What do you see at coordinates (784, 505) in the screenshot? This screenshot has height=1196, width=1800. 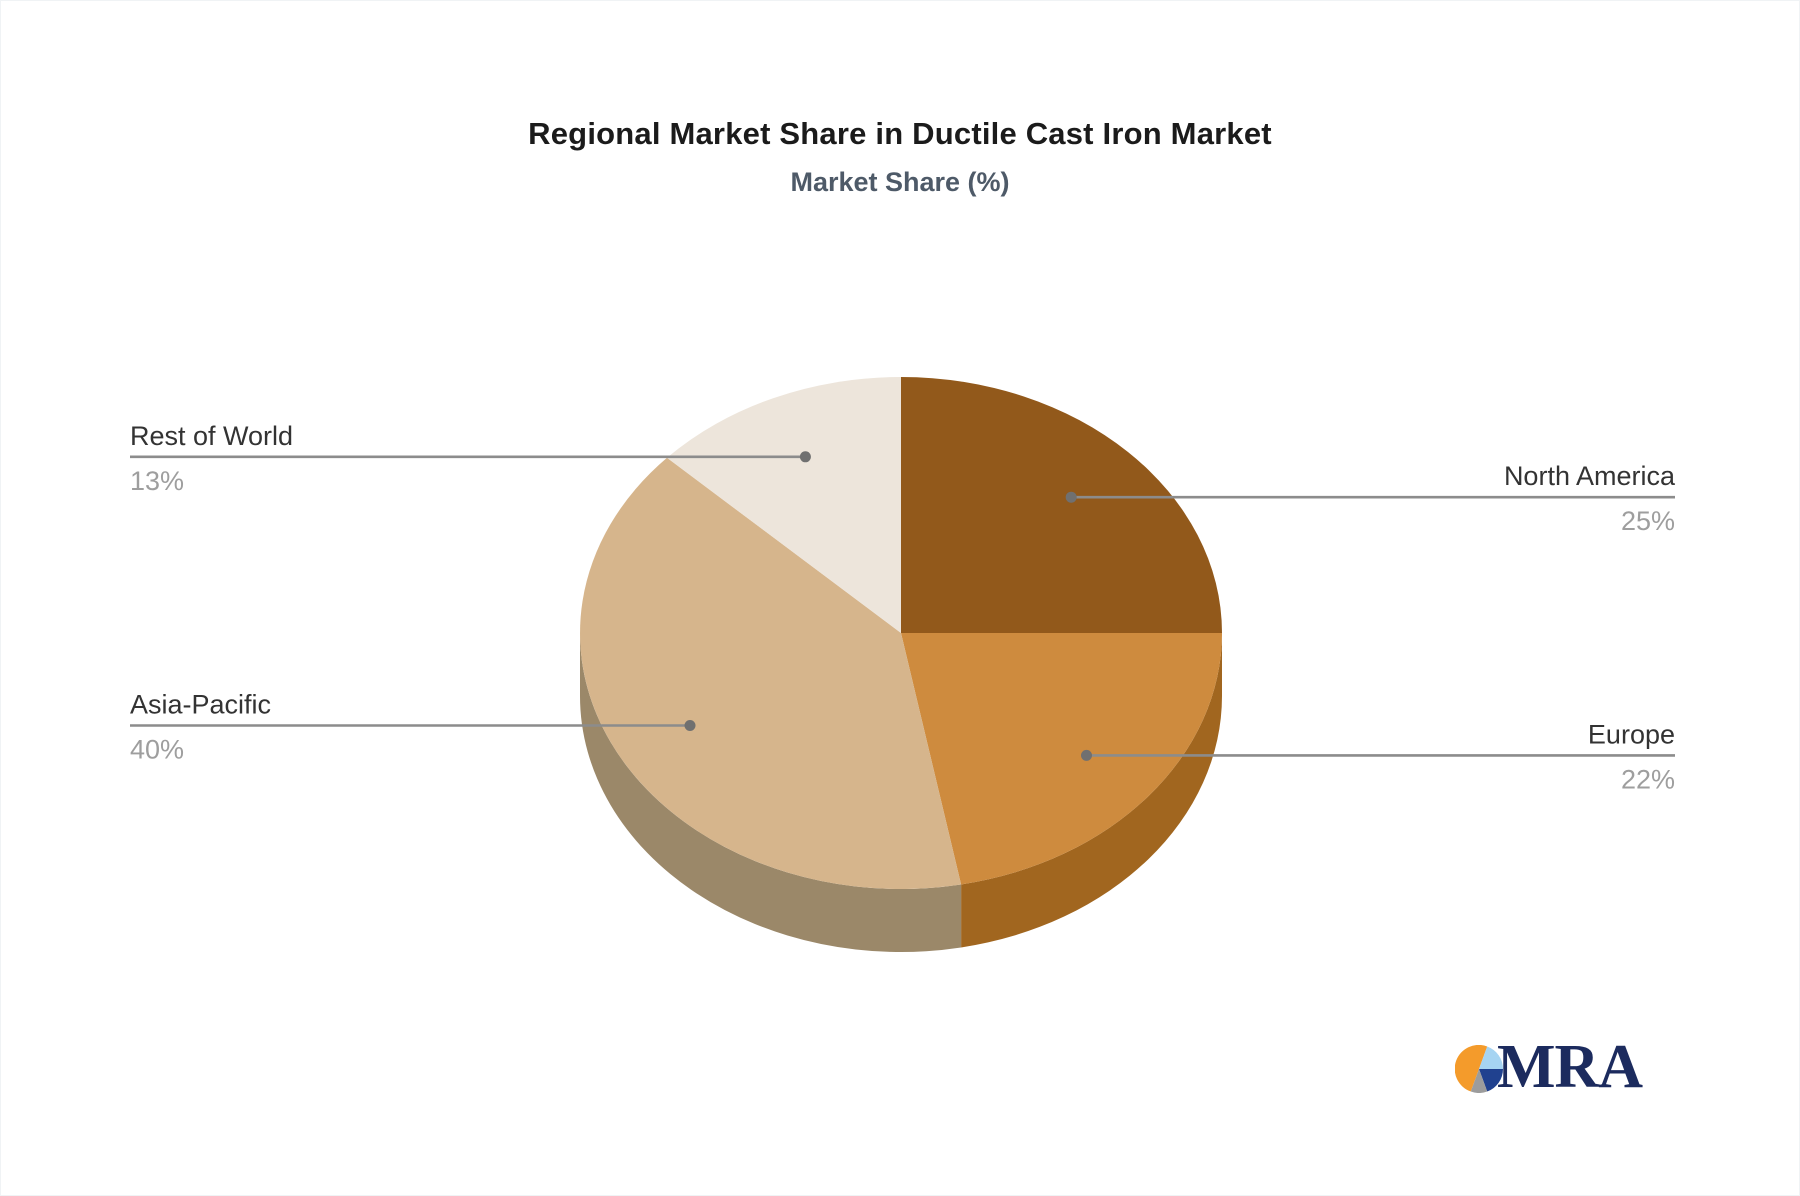 I see `pie-slice-rest-of-world` at bounding box center [784, 505].